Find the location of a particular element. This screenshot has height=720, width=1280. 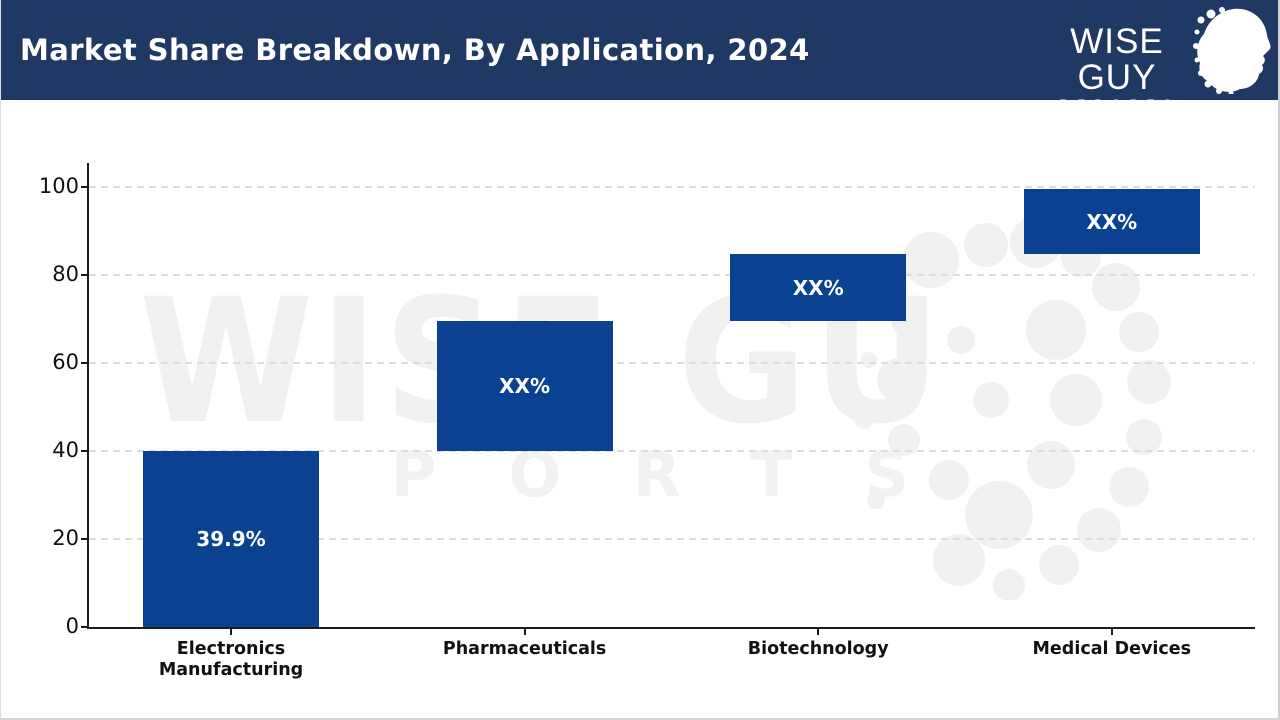

ytick-label: 100 is located at coordinates (58, 186).